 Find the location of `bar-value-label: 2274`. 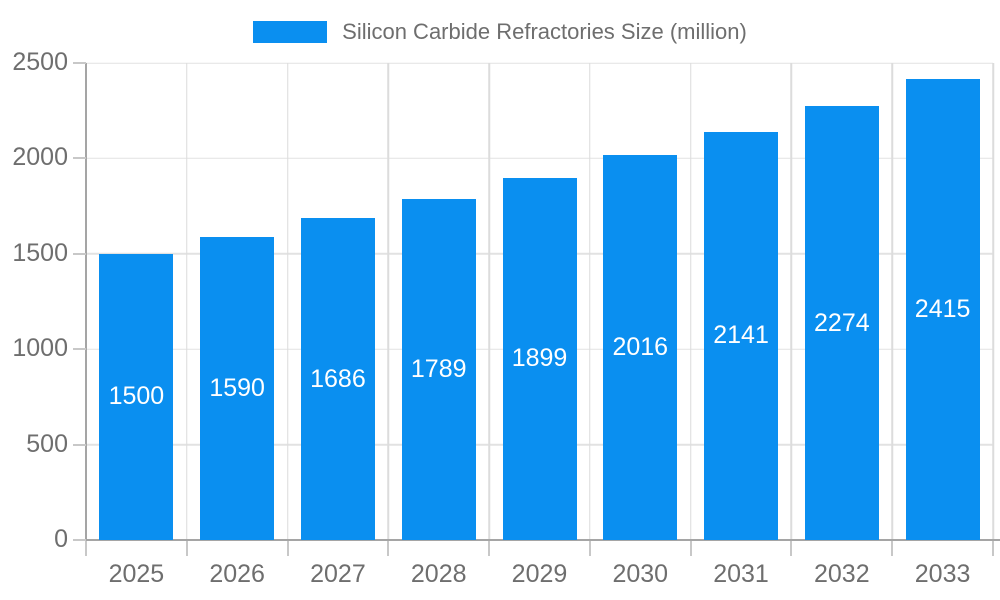

bar-value-label: 2274 is located at coordinates (842, 322).